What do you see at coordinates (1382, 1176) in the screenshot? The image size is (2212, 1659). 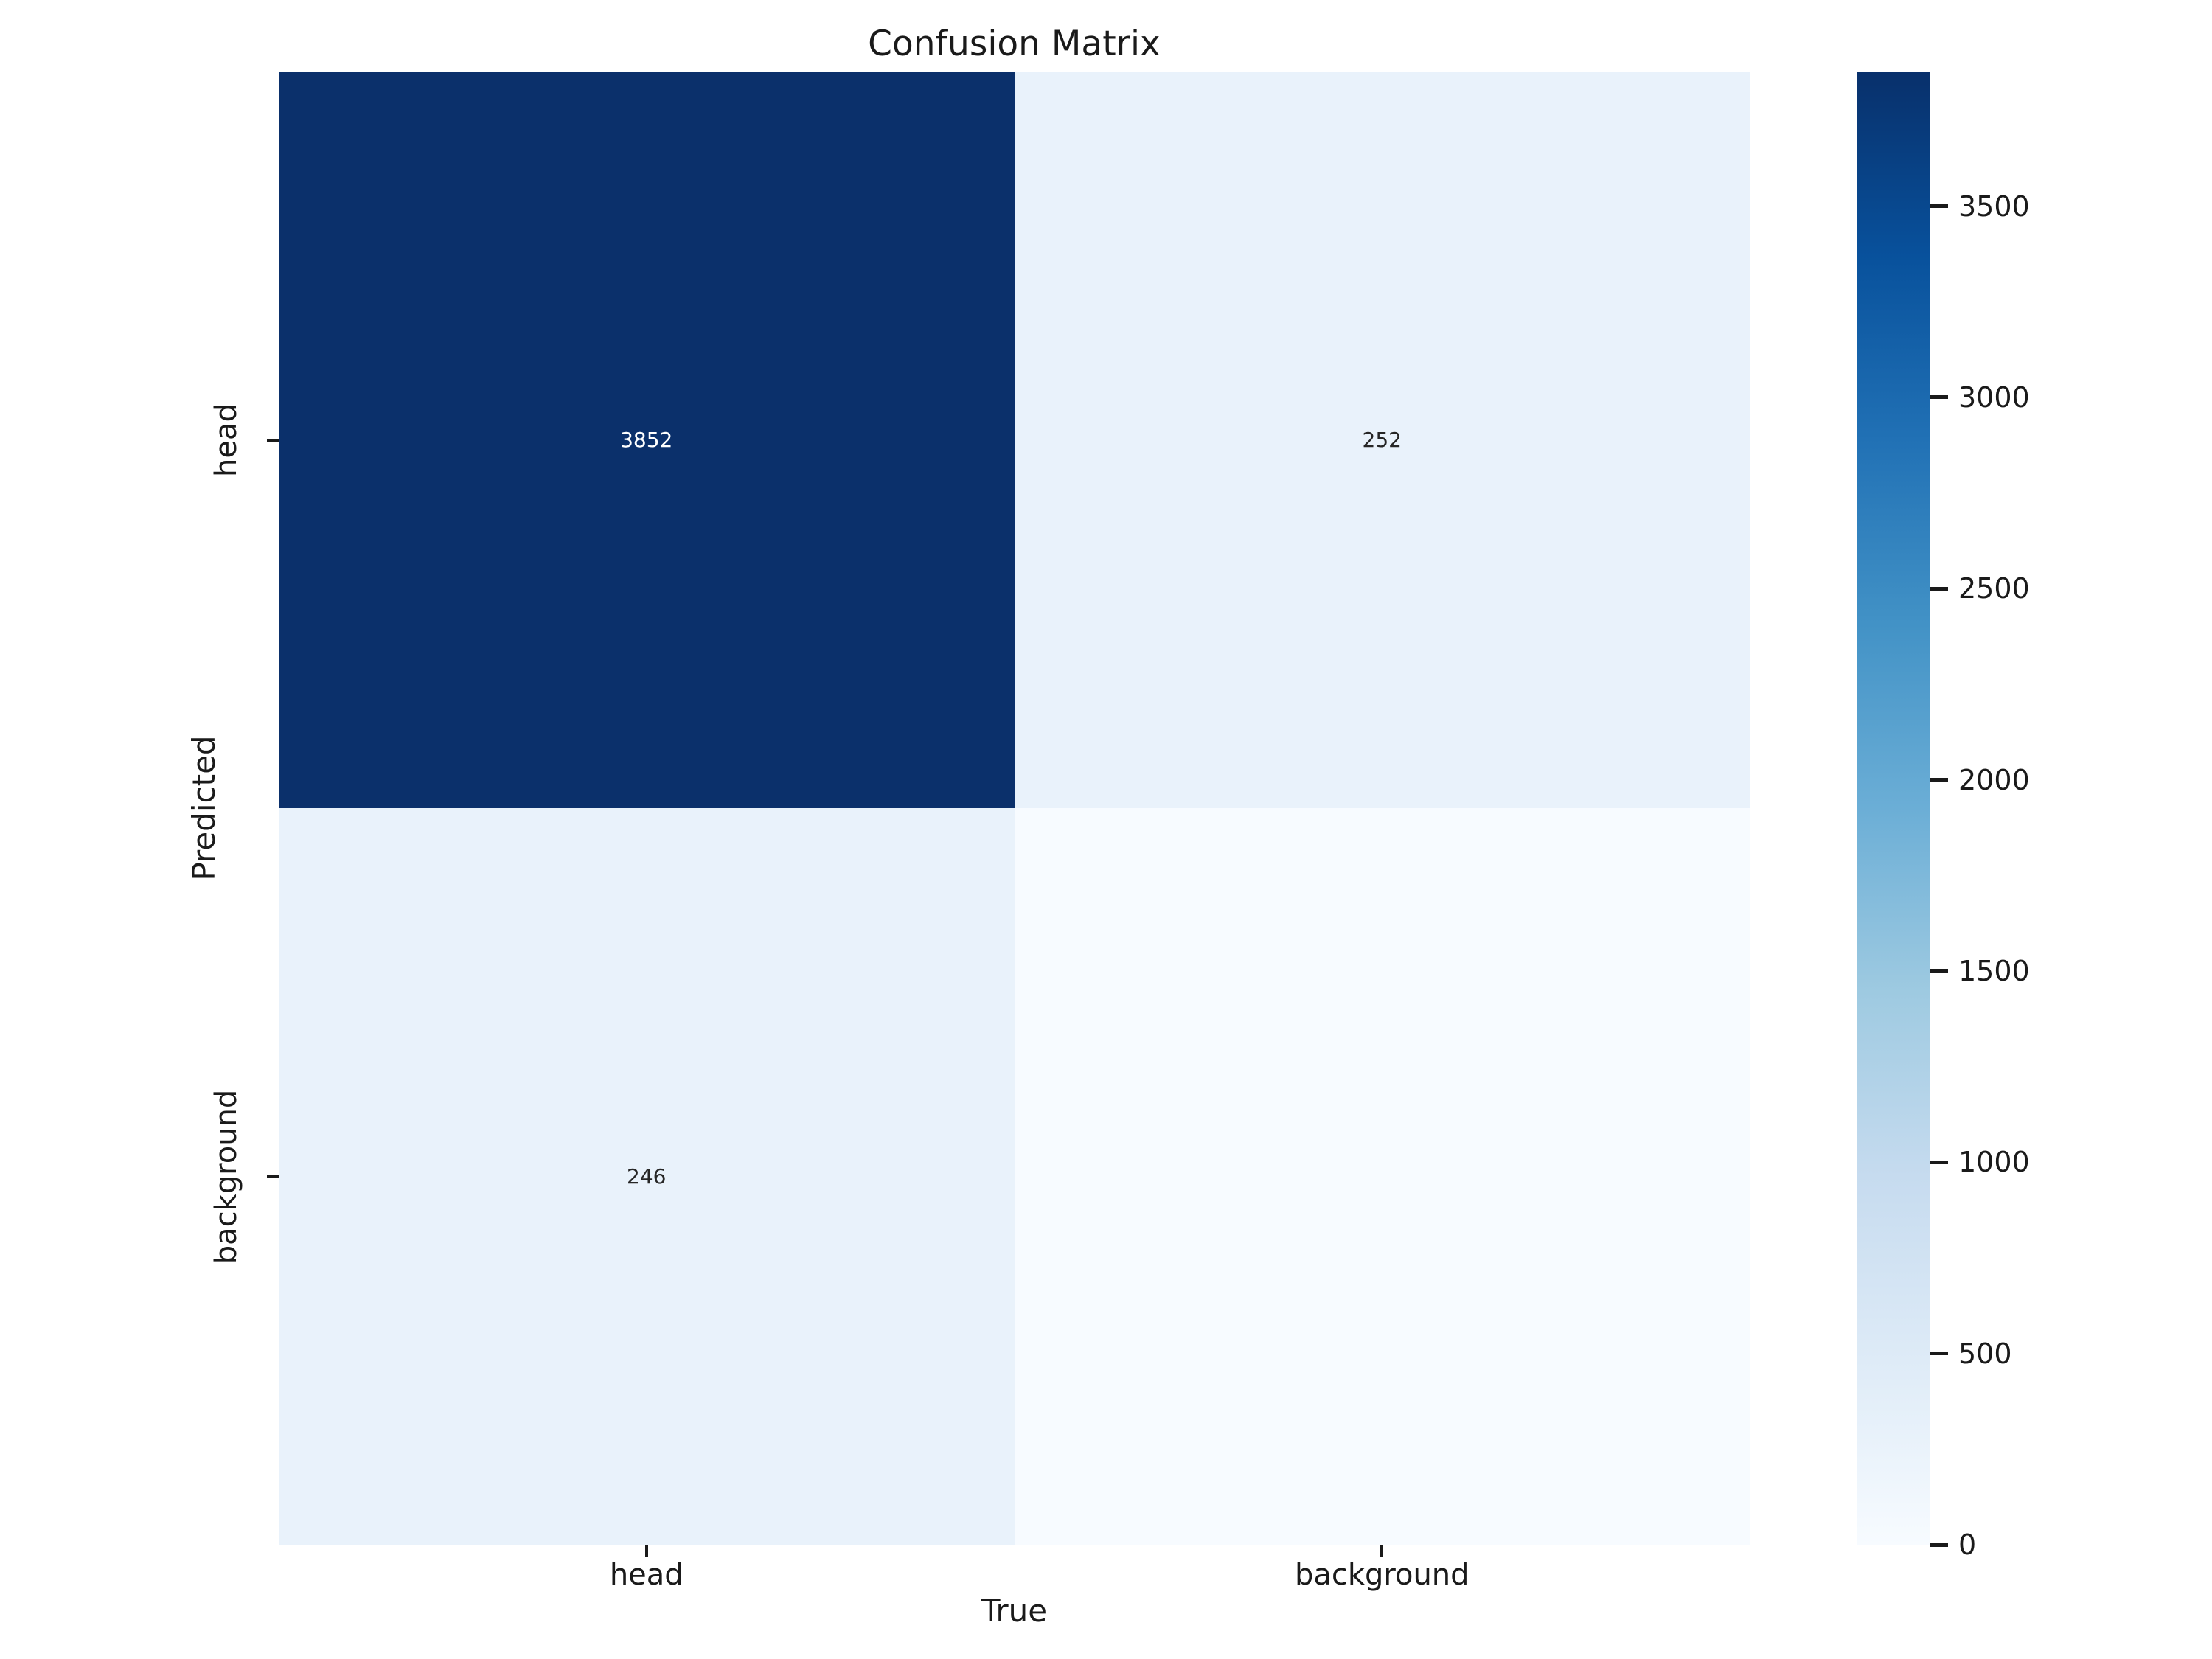 I see `heatmap-cell-r1c1` at bounding box center [1382, 1176].